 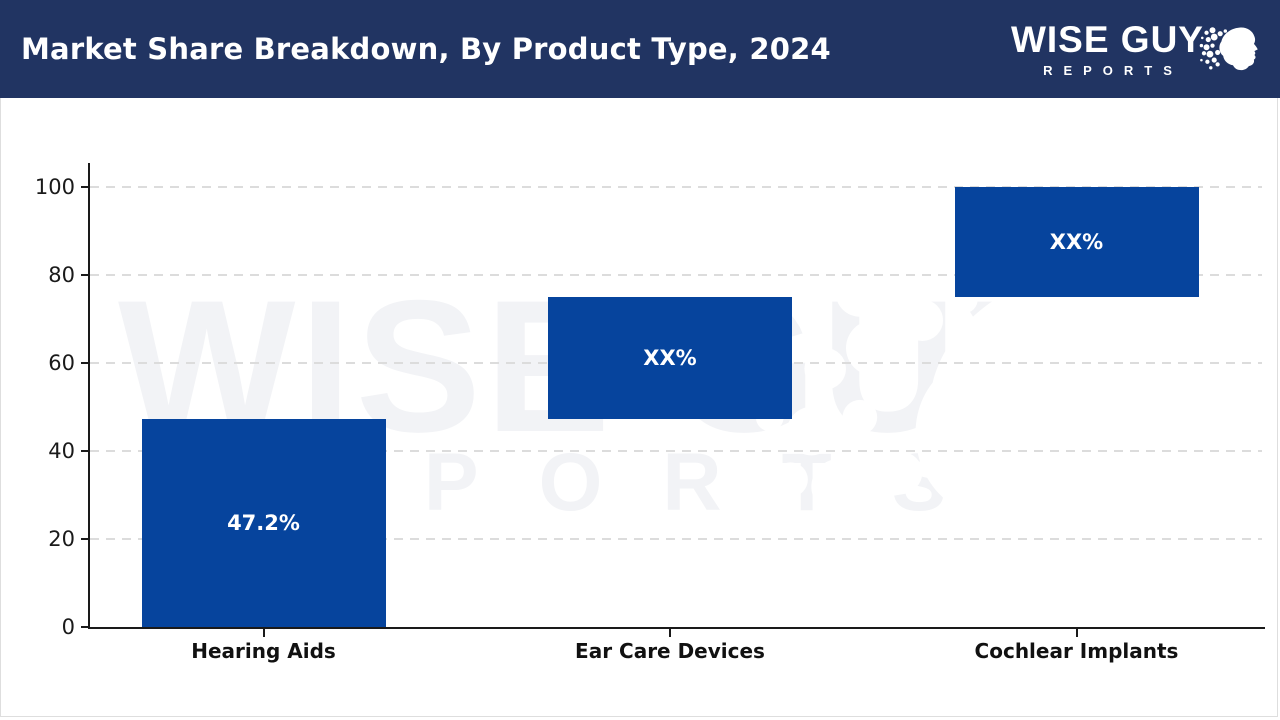 What do you see at coordinates (263, 651) in the screenshot?
I see `x-axis-category-label: Hearing Aids` at bounding box center [263, 651].